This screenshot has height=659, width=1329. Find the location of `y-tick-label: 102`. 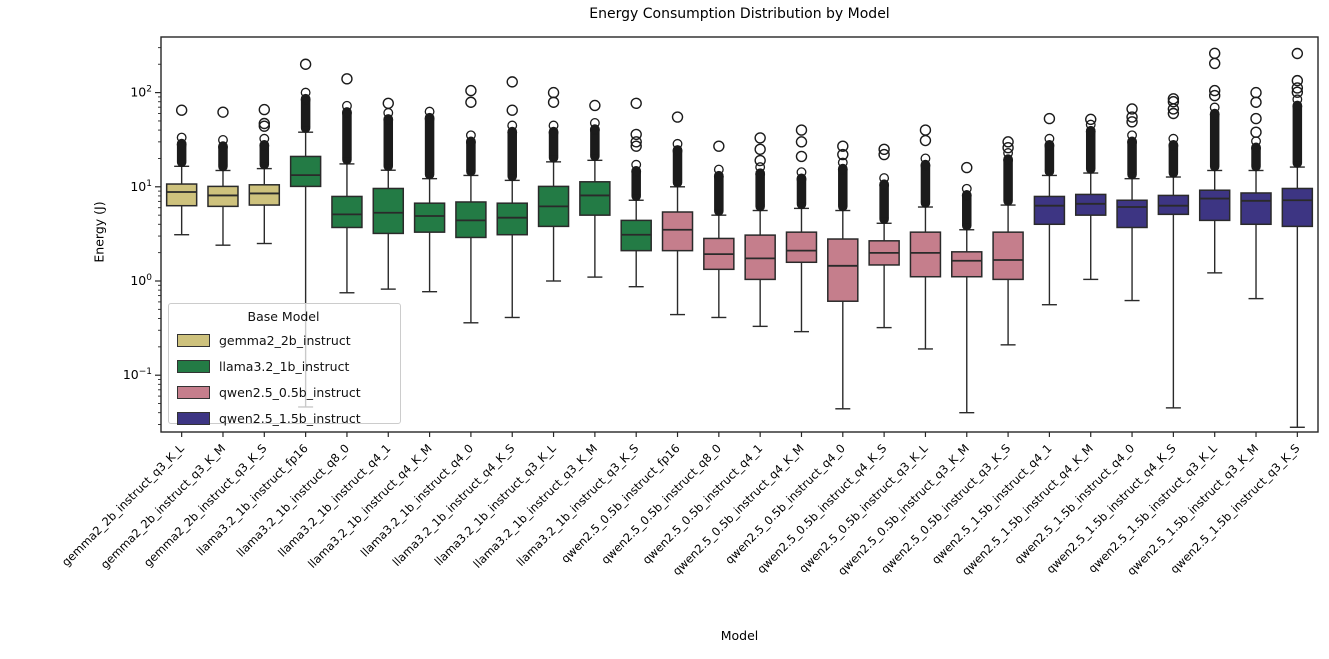

y-tick-label: 102 is located at coordinates (141, 92).